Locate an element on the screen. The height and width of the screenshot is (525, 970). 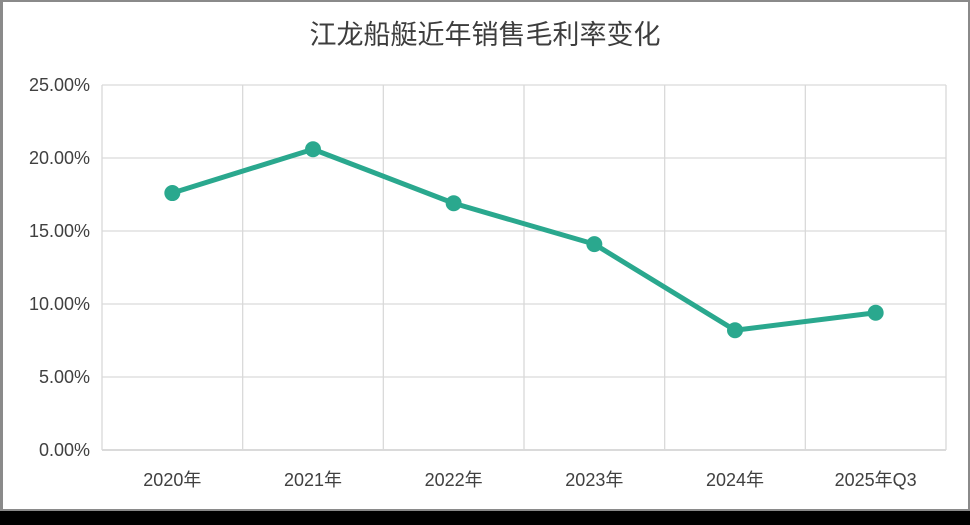
y-tick-label: 25.00% is located at coordinates (59, 85).